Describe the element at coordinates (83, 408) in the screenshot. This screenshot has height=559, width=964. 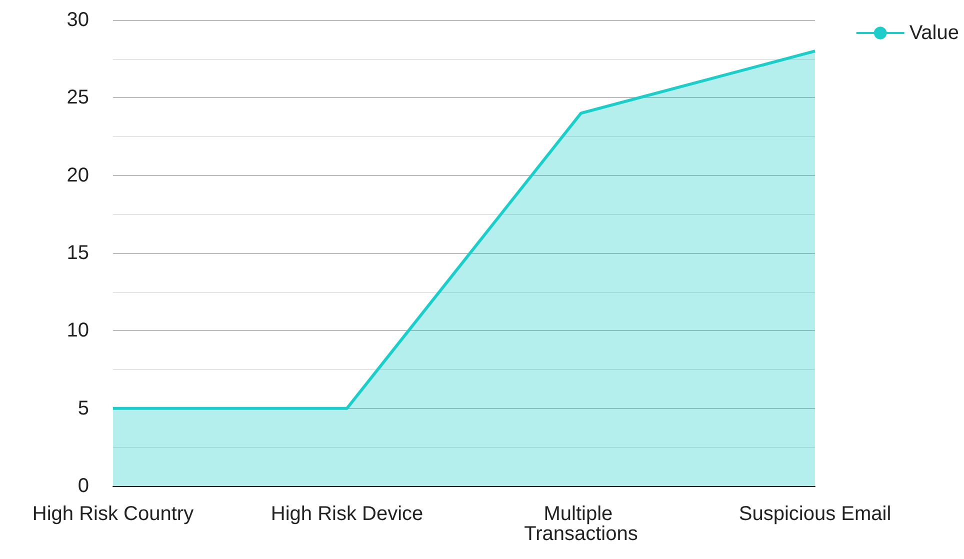
I see `y-tick-label: 5` at that location.